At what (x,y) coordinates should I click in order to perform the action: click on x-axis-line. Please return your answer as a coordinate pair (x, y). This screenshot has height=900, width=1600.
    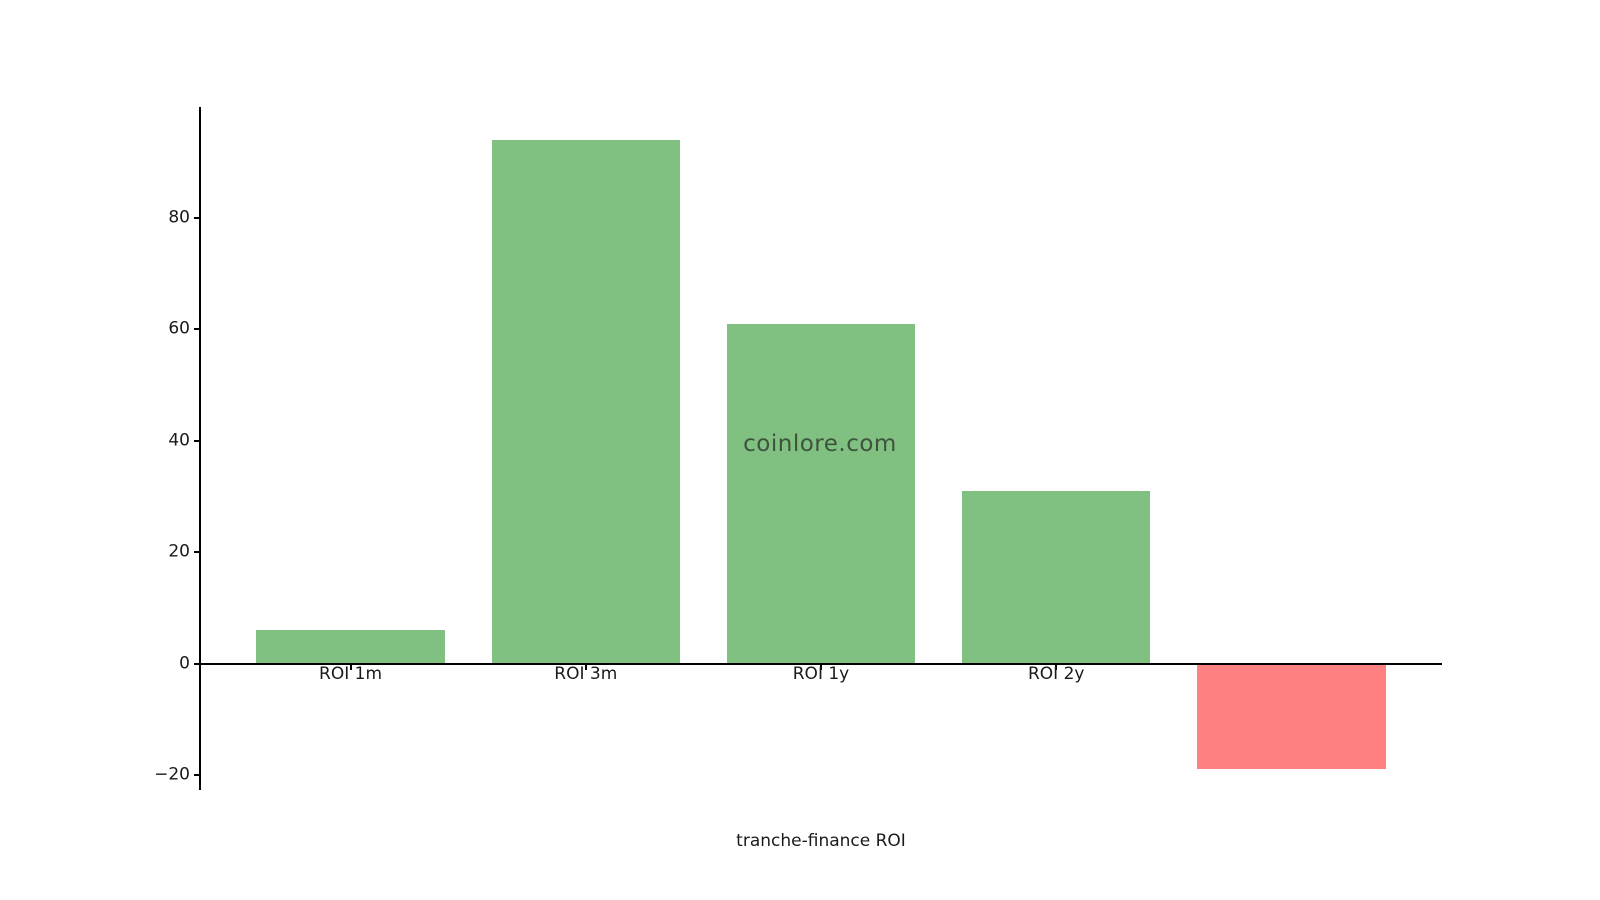
    Looking at the image, I should click on (821, 663).